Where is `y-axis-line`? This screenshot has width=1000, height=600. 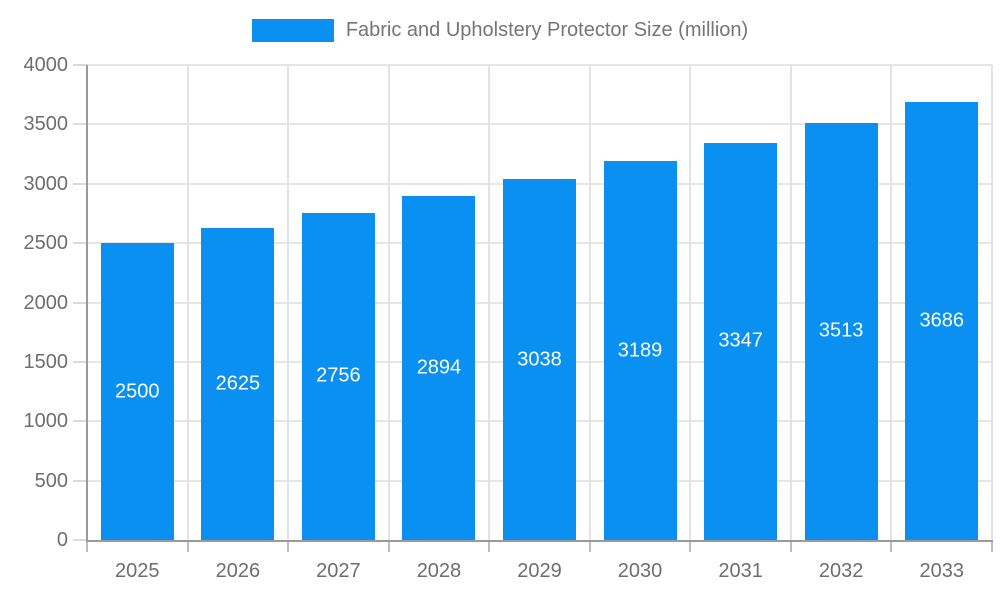 y-axis-line is located at coordinates (87, 303).